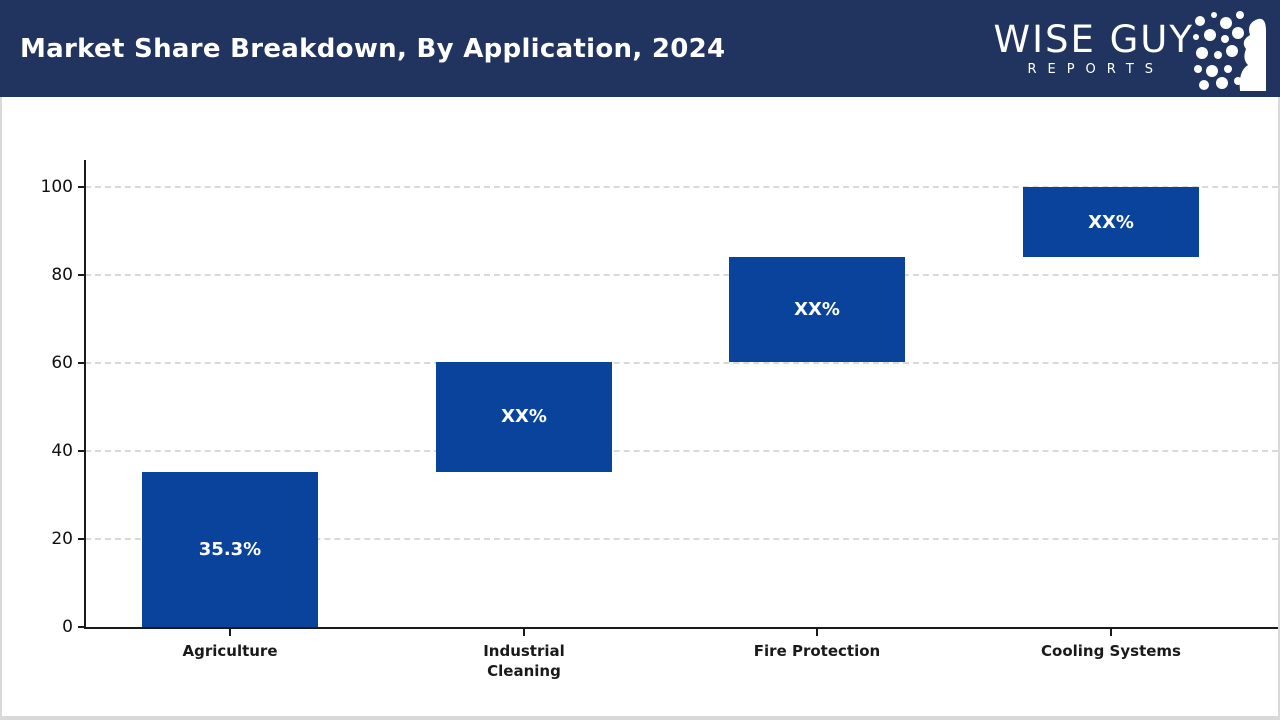 This screenshot has width=1280, height=720. What do you see at coordinates (62, 539) in the screenshot?
I see `y-tick-label: 20` at bounding box center [62, 539].